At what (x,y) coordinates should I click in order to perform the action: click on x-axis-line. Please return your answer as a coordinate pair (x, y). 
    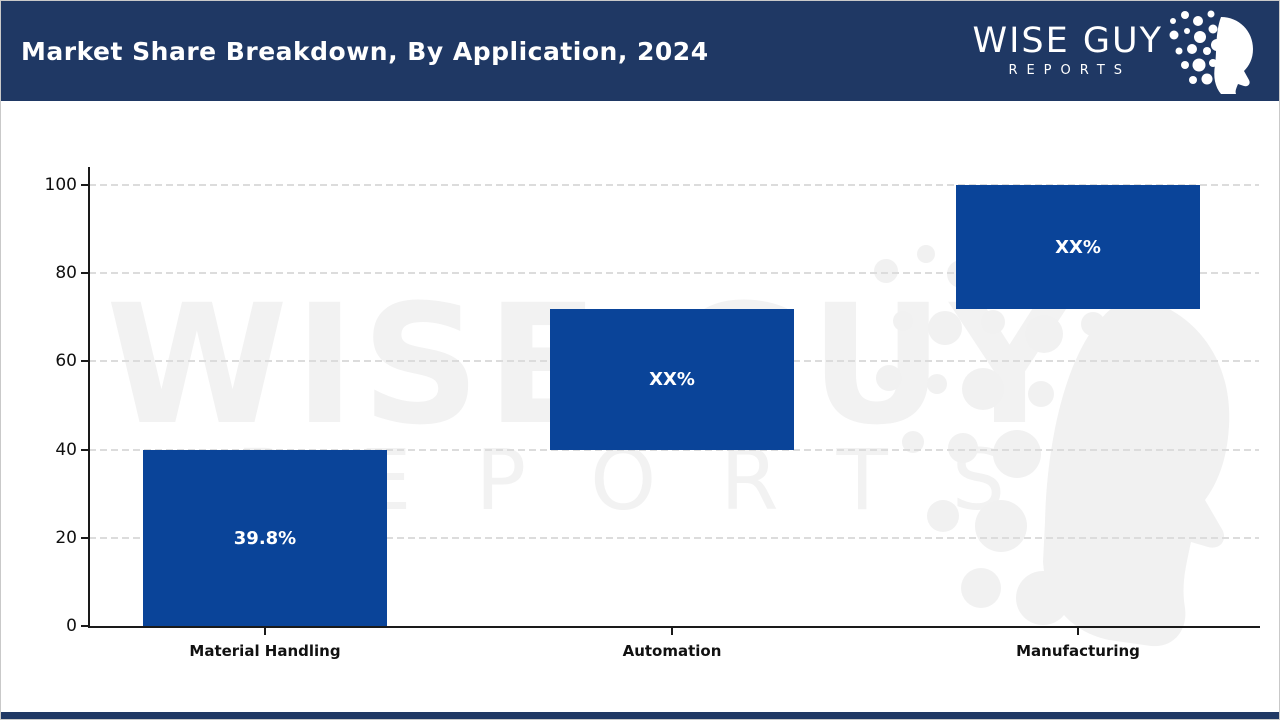
    Looking at the image, I should click on (674, 627).